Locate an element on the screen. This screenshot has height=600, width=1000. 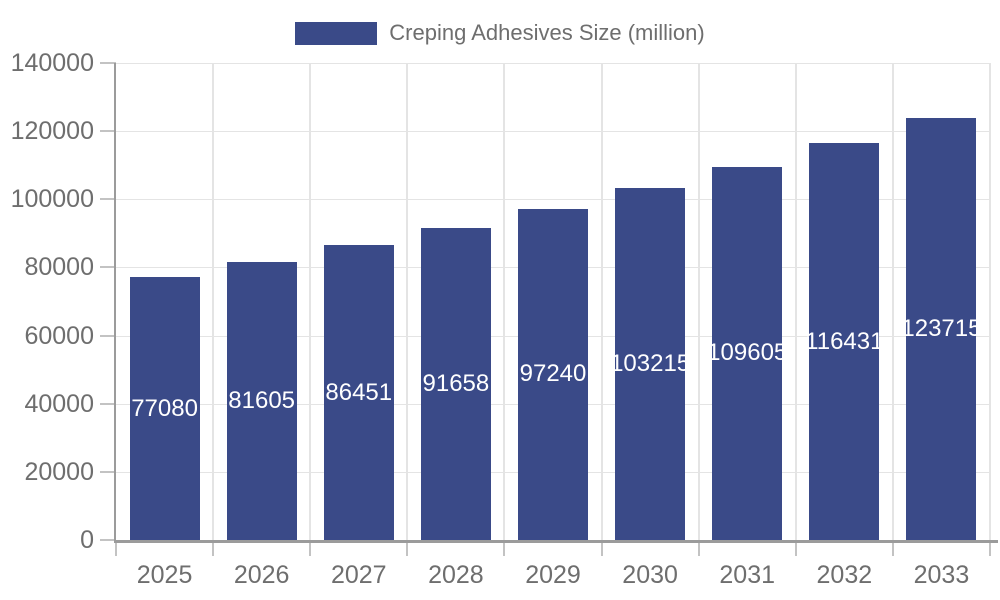
bar-value-label: 91658 is located at coordinates (456, 383).